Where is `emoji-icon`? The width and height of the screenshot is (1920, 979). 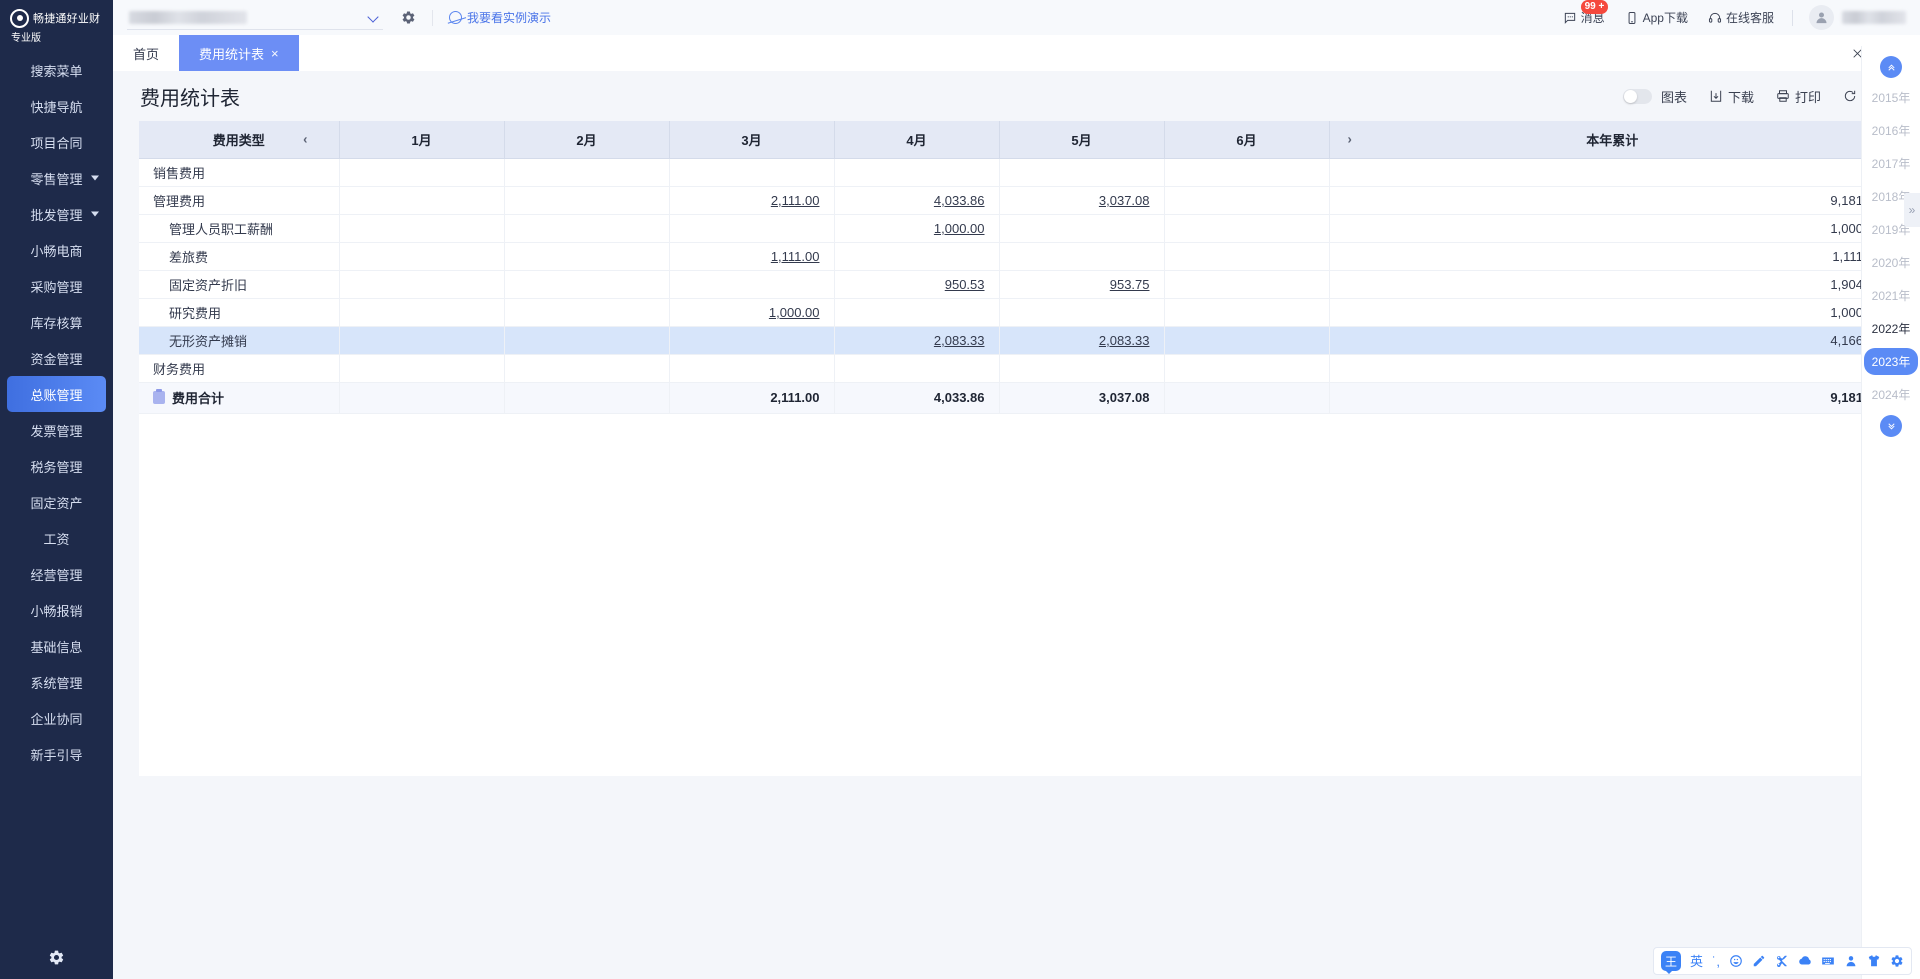
emoji-icon is located at coordinates (1736, 961).